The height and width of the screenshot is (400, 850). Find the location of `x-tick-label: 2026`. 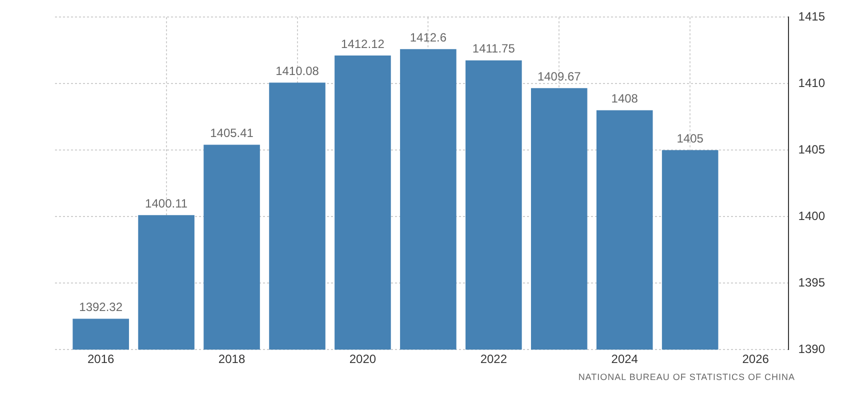

x-tick-label: 2026 is located at coordinates (756, 359).